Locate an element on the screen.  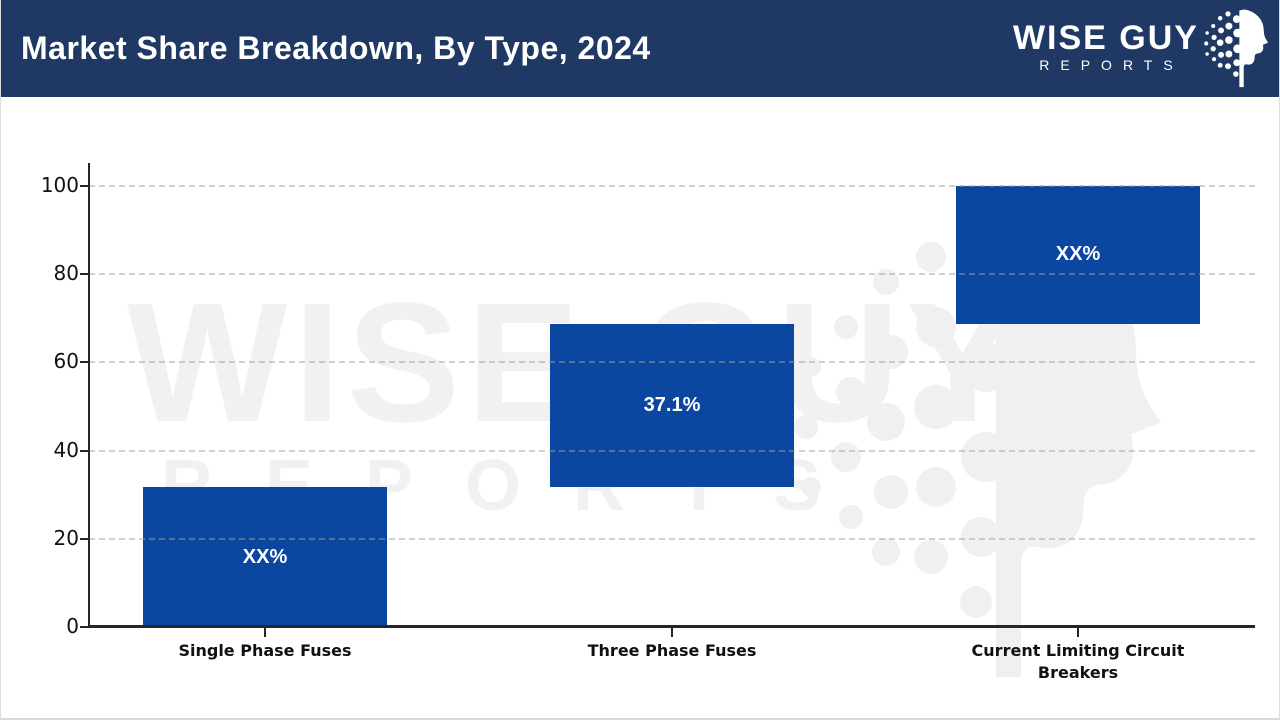
bar-value-label-three-phase-fuses: 37.1% is located at coordinates (672, 404).